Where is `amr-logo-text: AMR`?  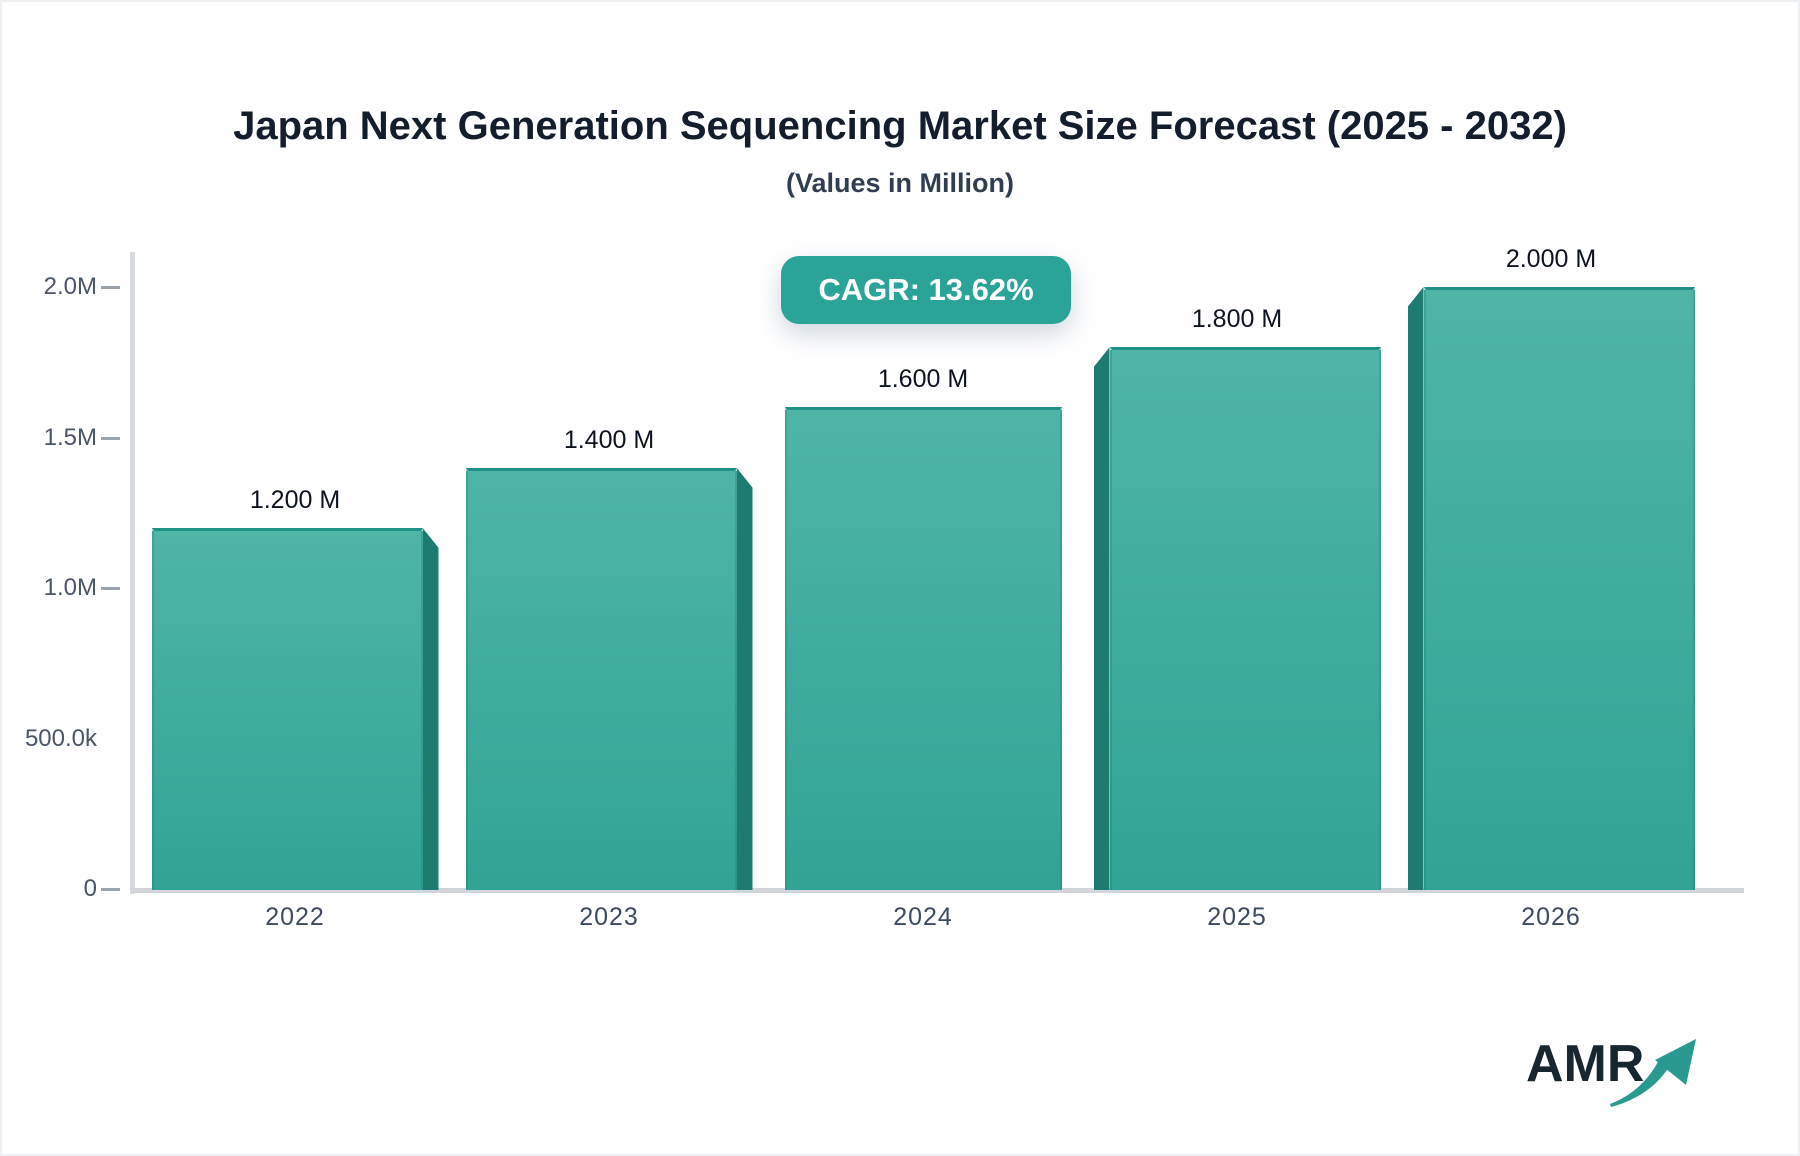 amr-logo-text: AMR is located at coordinates (1585, 1064).